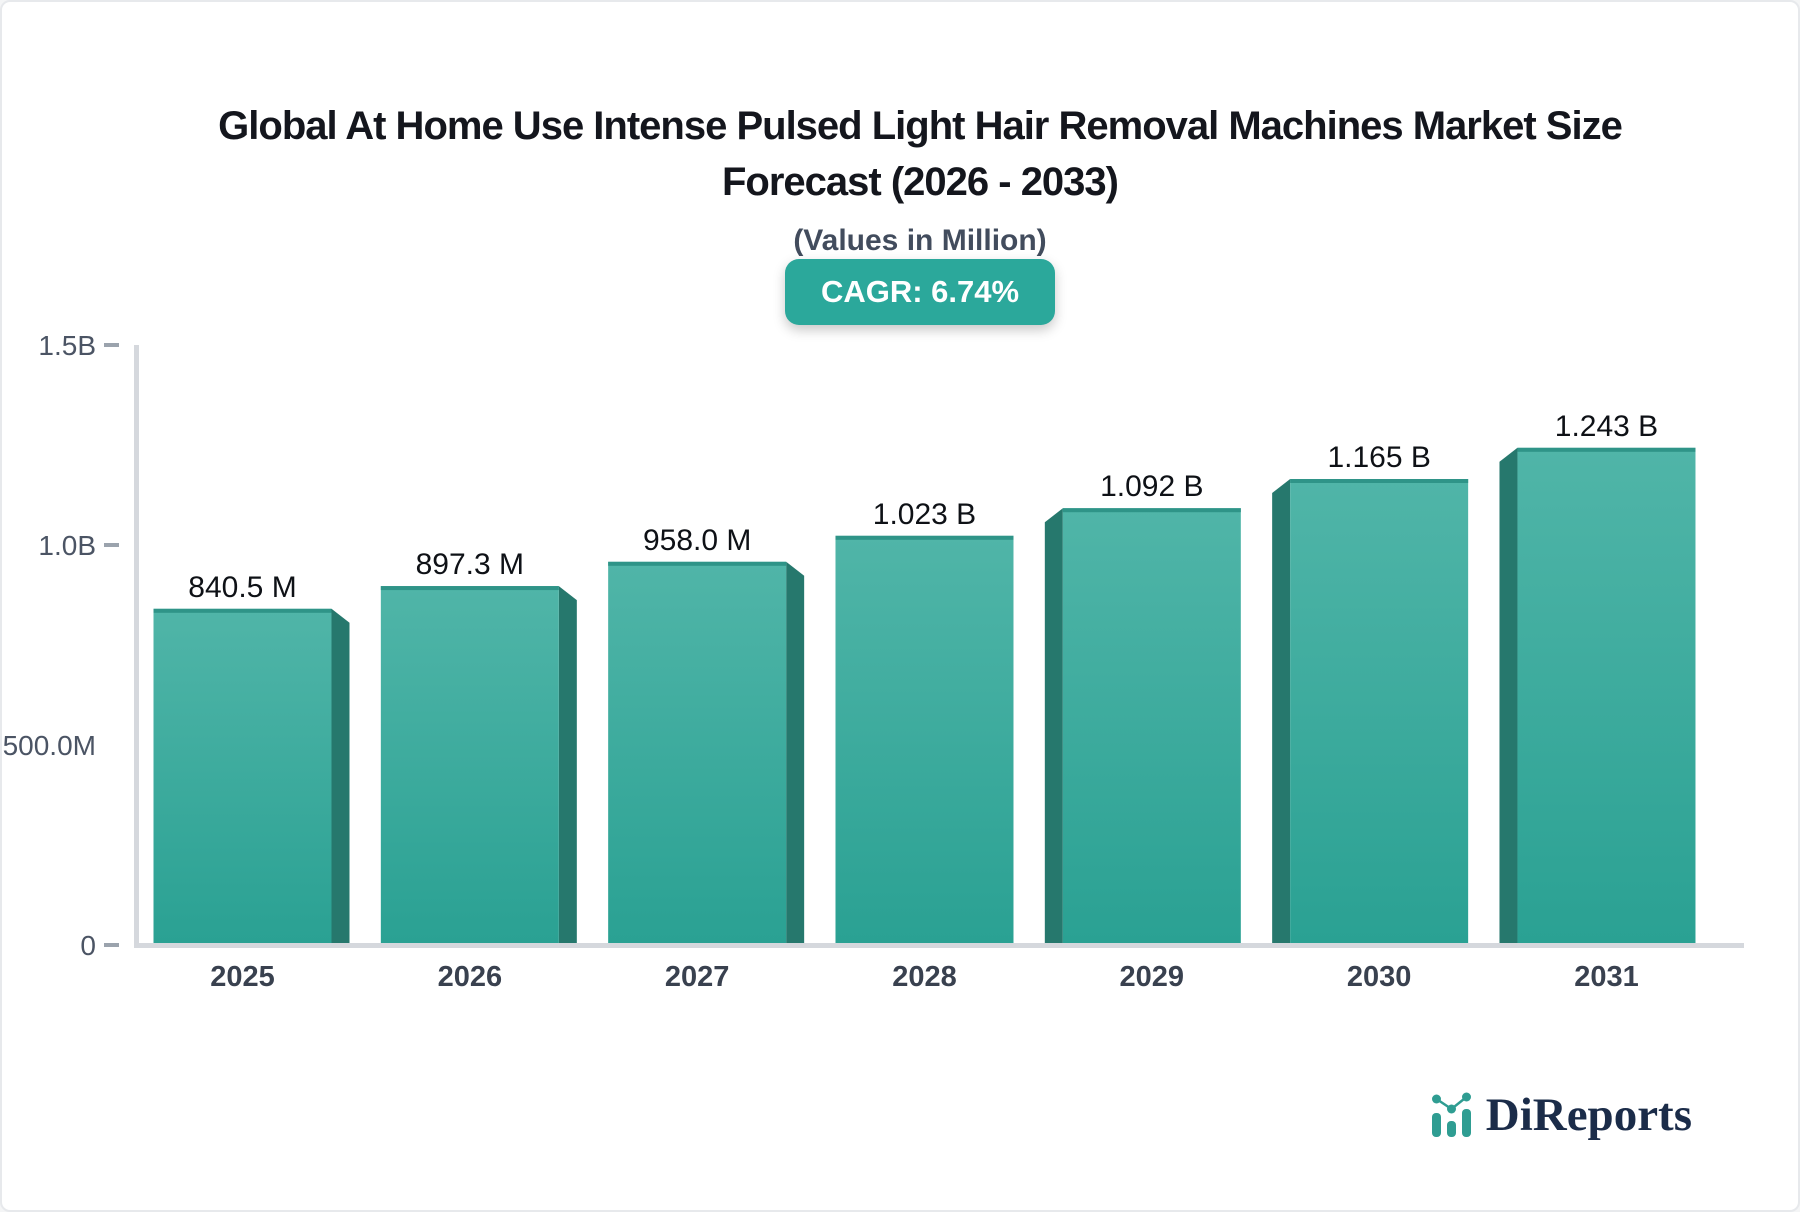 The height and width of the screenshot is (1212, 1800). What do you see at coordinates (1606, 977) in the screenshot?
I see `x-axis-category-label: 2031` at bounding box center [1606, 977].